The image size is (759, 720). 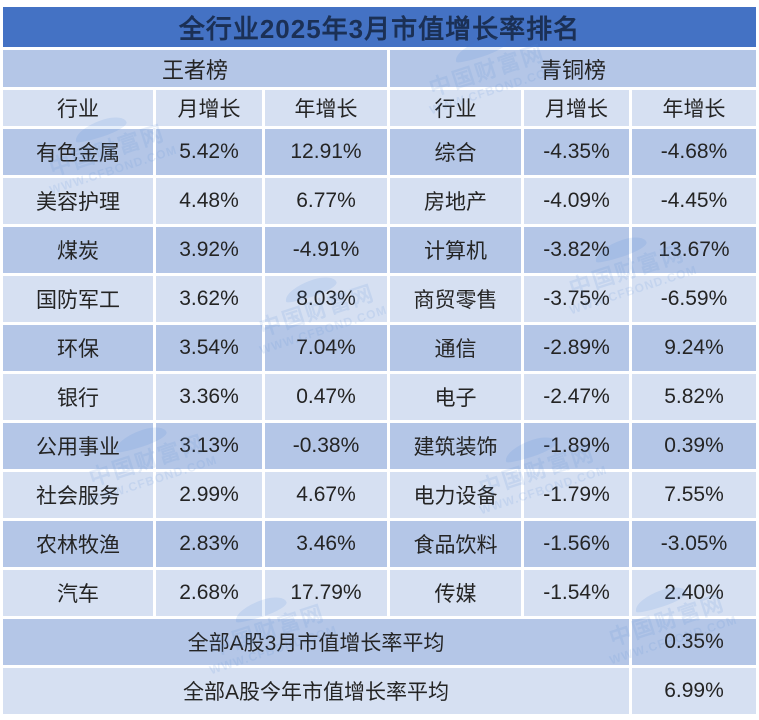 What do you see at coordinates (209, 201) in the screenshot?
I see `month-growth-cell: 4.48%` at bounding box center [209, 201].